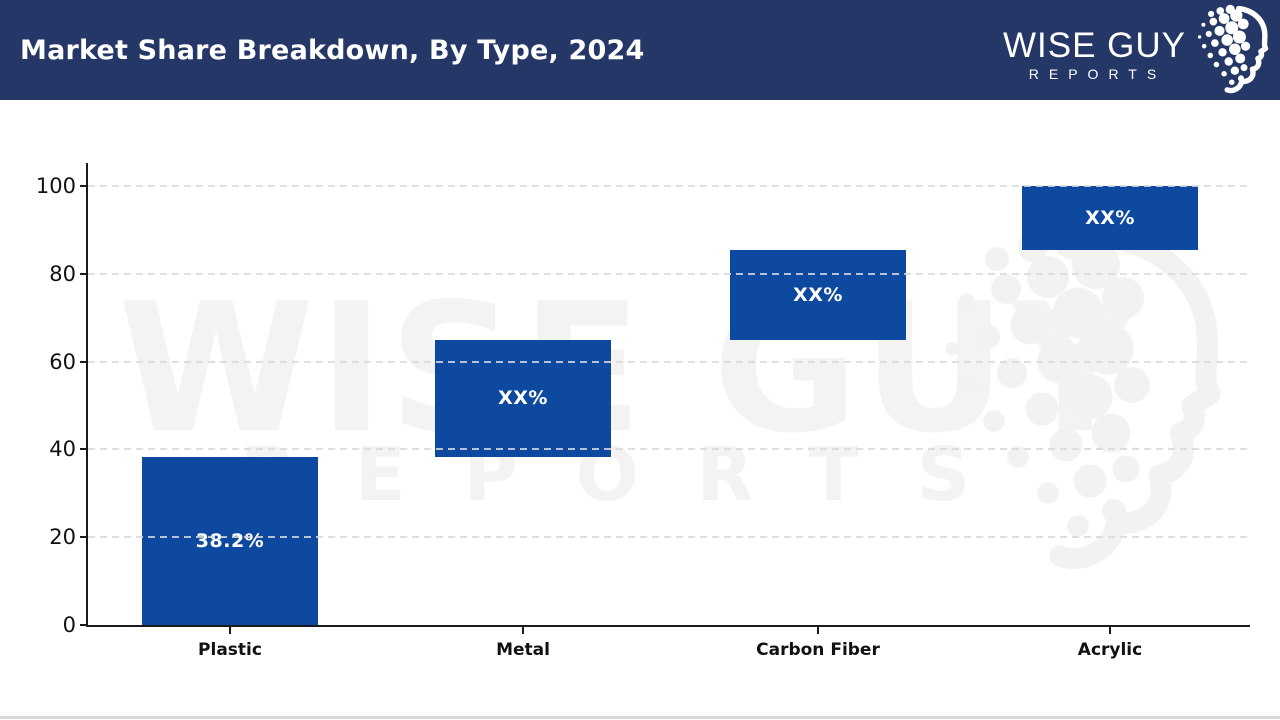  I want to click on x-axis-line, so click(668, 626).